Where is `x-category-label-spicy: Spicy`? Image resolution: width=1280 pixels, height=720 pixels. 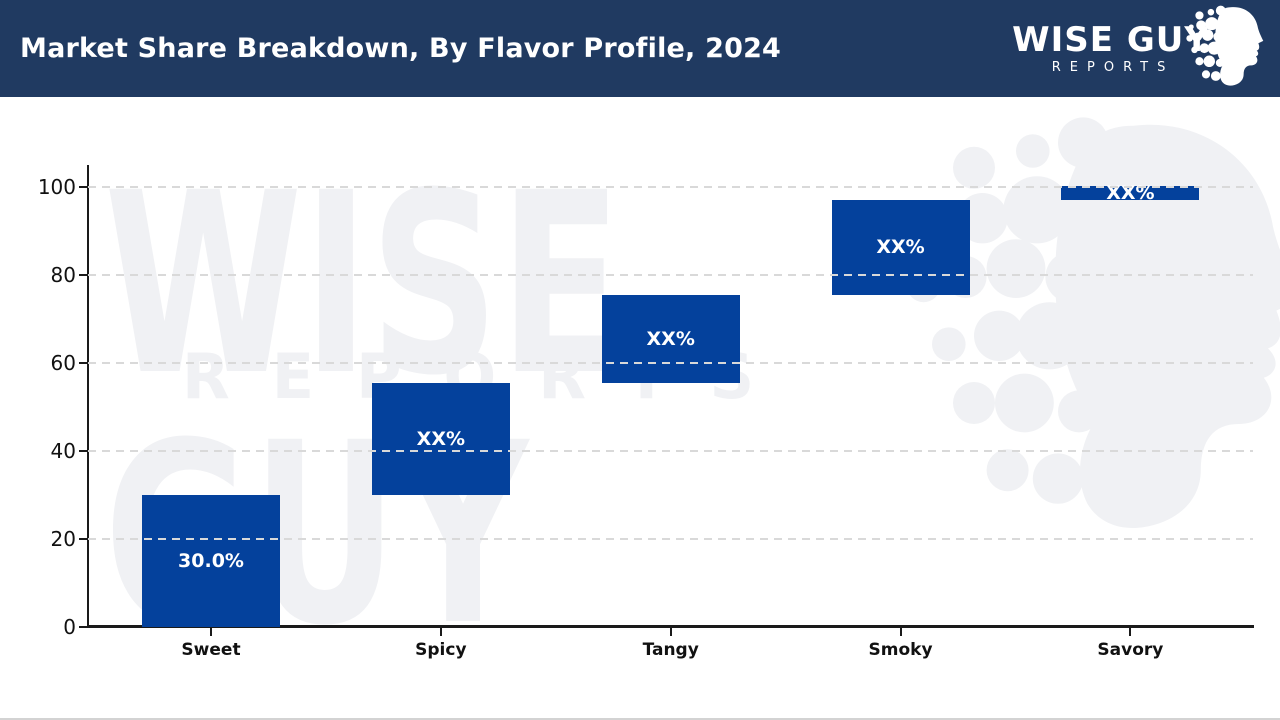 x-category-label-spicy: Spicy is located at coordinates (441, 650).